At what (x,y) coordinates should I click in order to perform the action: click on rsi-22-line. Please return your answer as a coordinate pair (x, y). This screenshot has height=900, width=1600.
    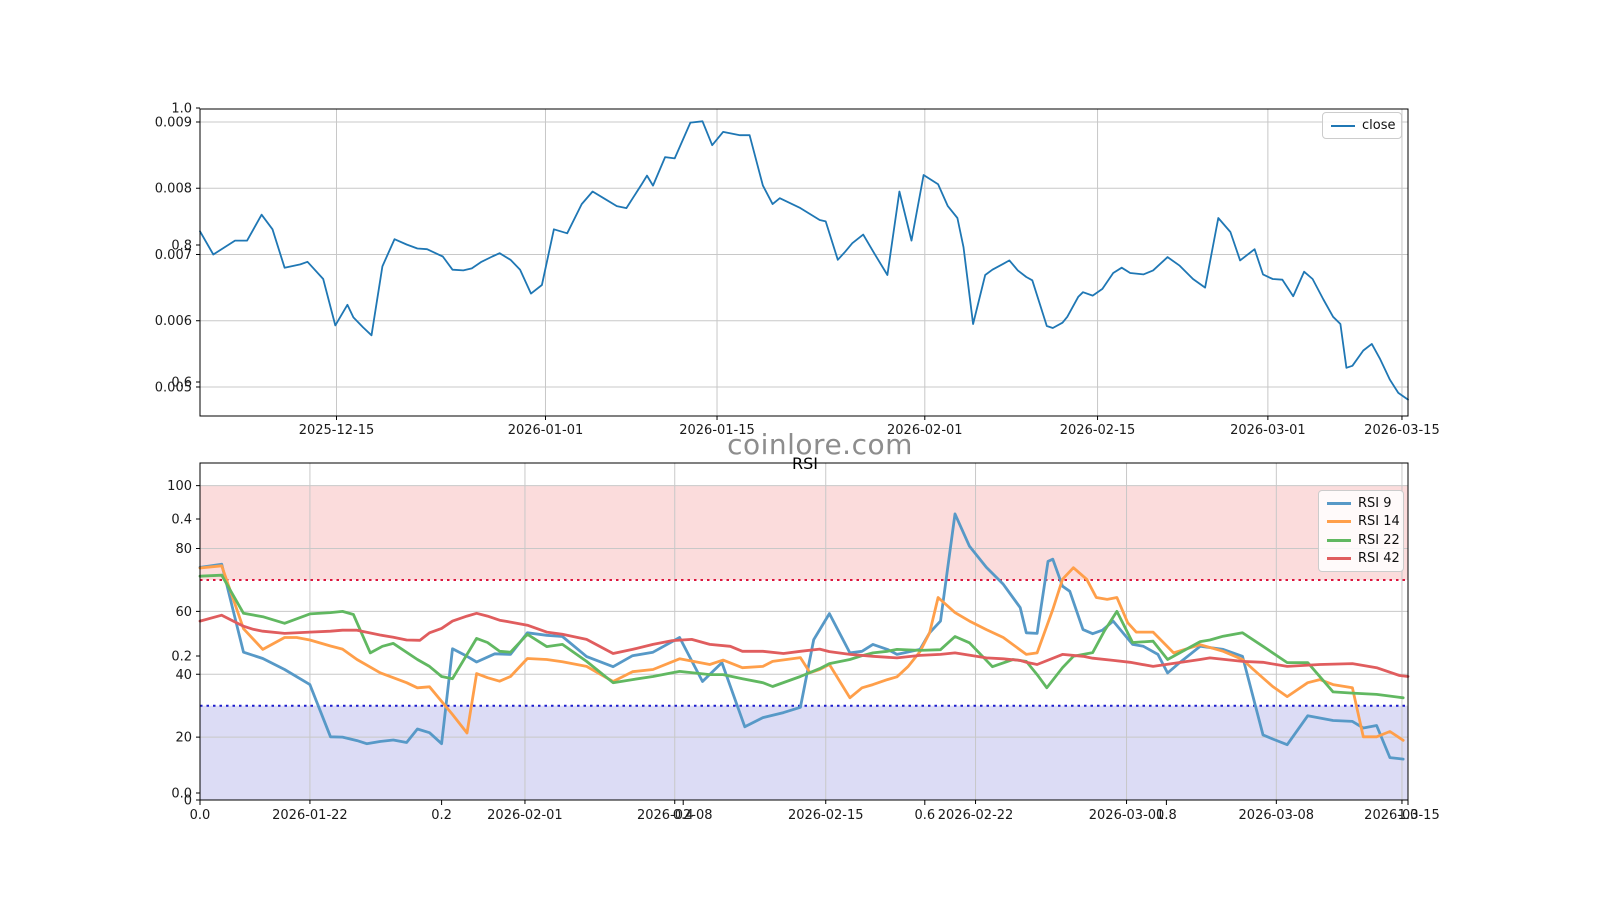
    Looking at the image, I should click on (801, 636).